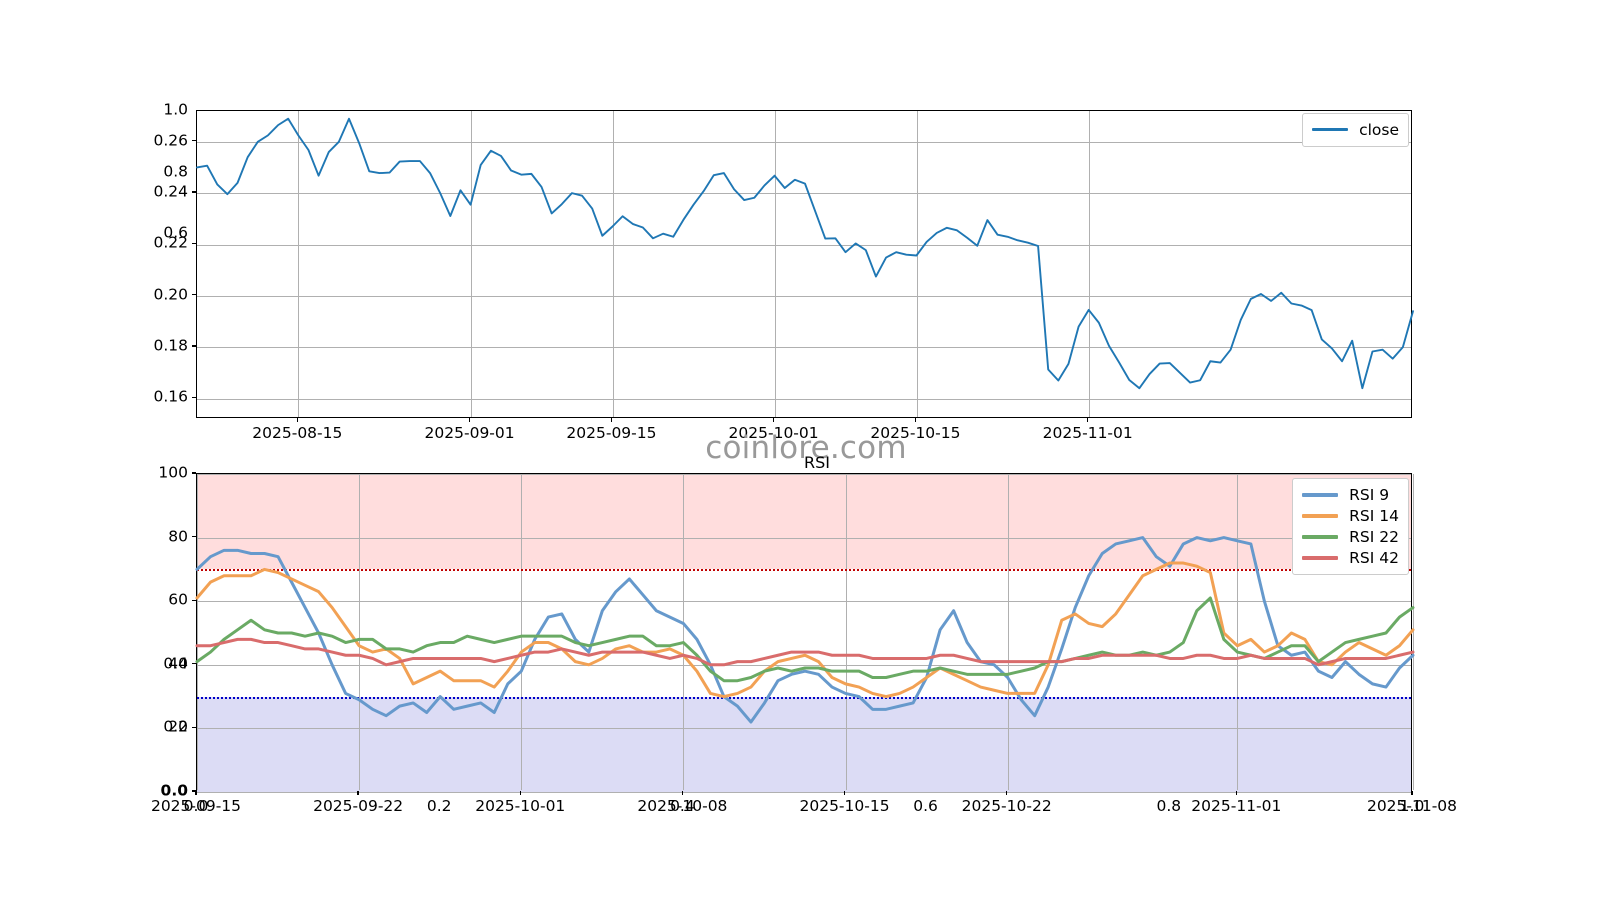 Image resolution: width=1600 pixels, height=900 pixels. I want to click on rsi-y-tick: 0, so click(183, 790).